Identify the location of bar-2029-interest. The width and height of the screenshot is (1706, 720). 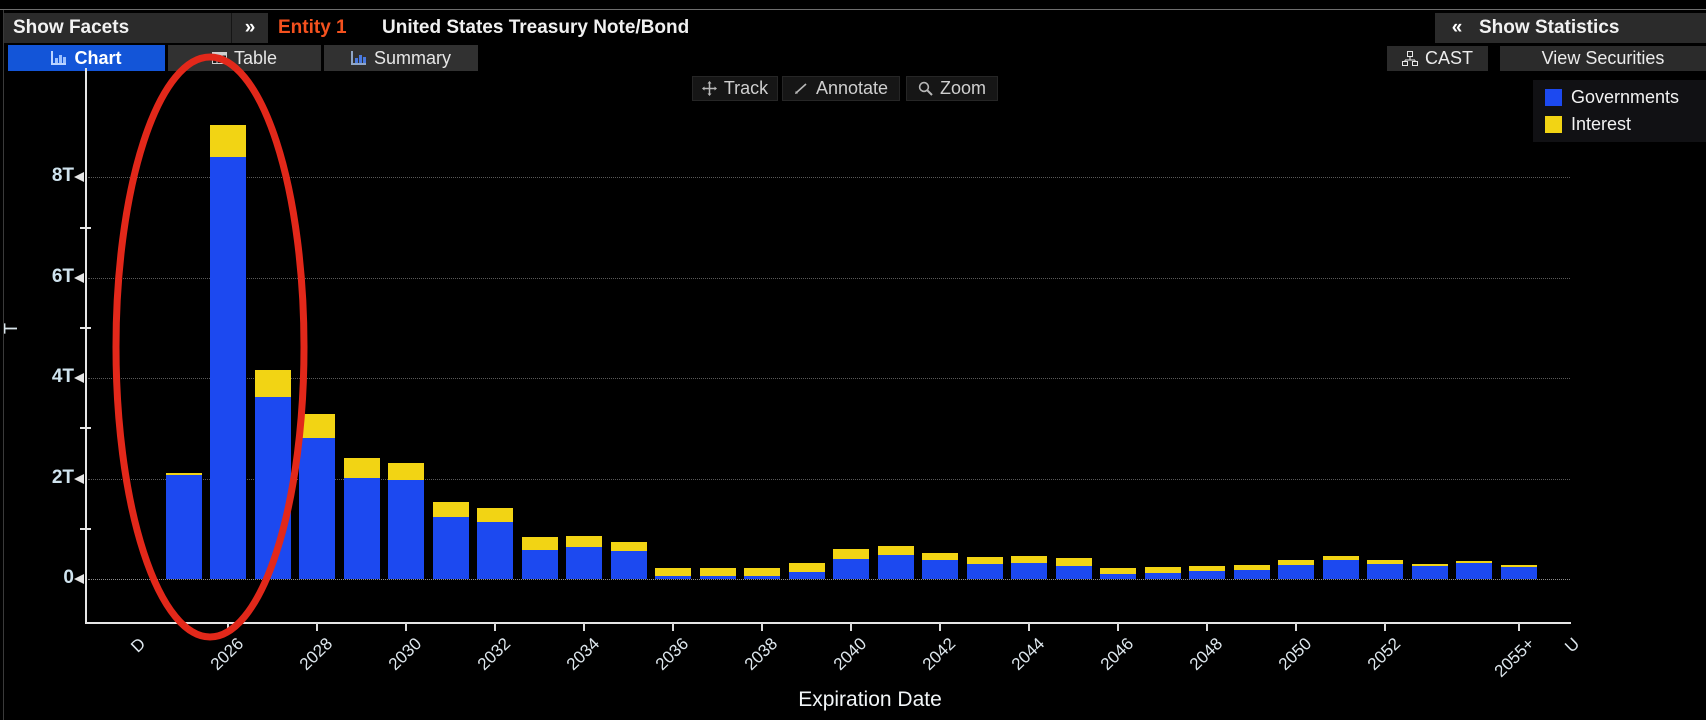
(361, 467).